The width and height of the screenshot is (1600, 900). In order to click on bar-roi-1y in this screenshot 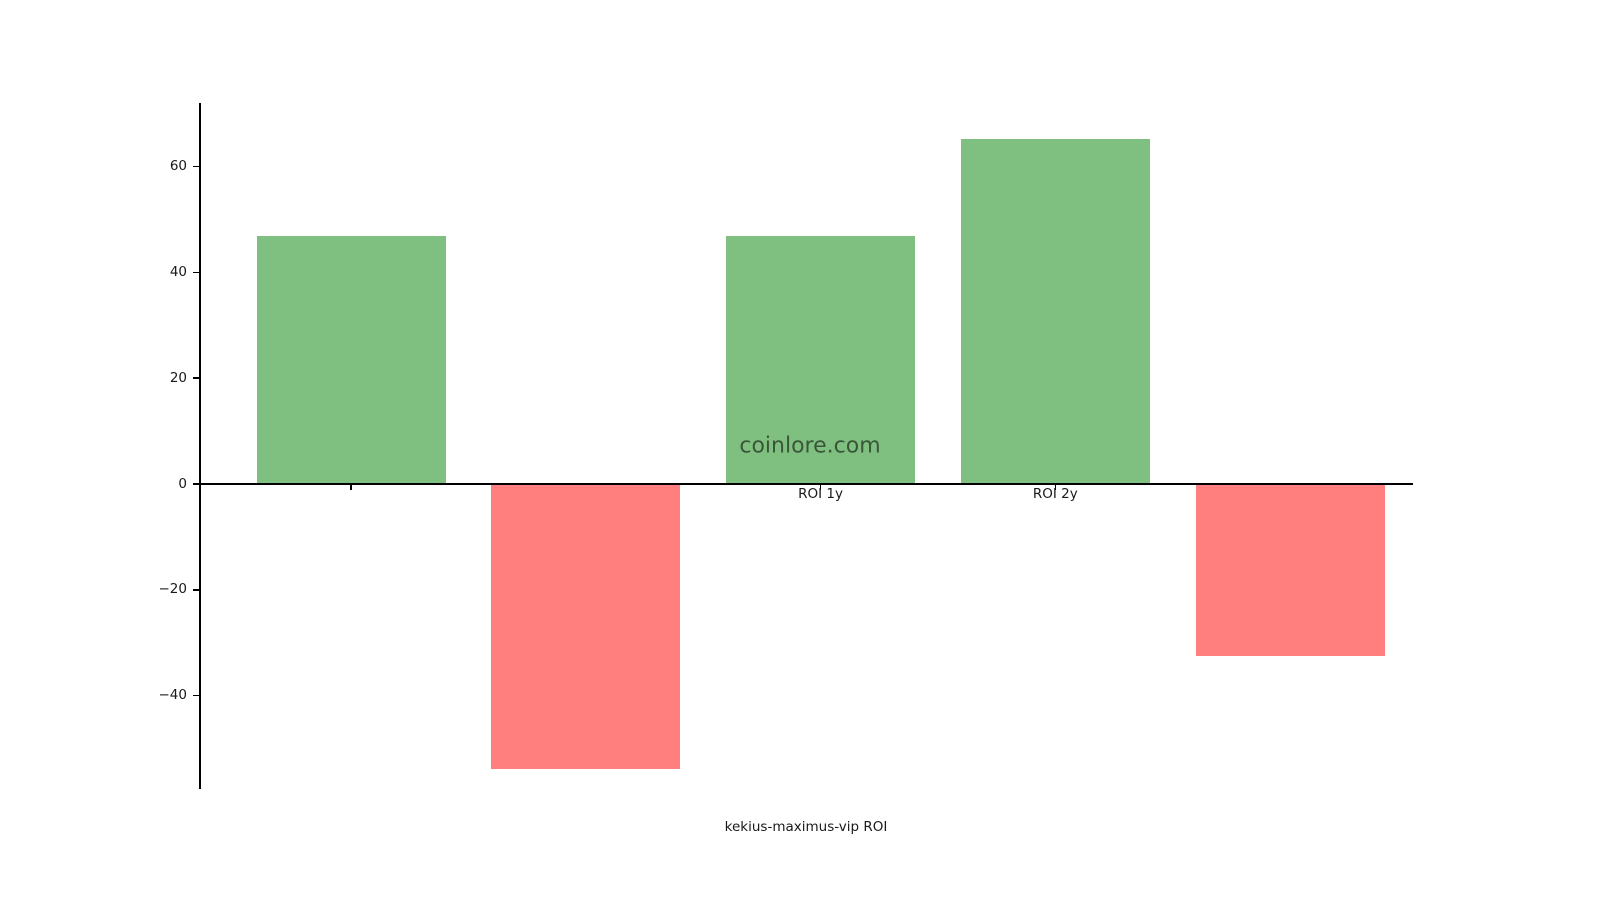, I will do `click(820, 360)`.